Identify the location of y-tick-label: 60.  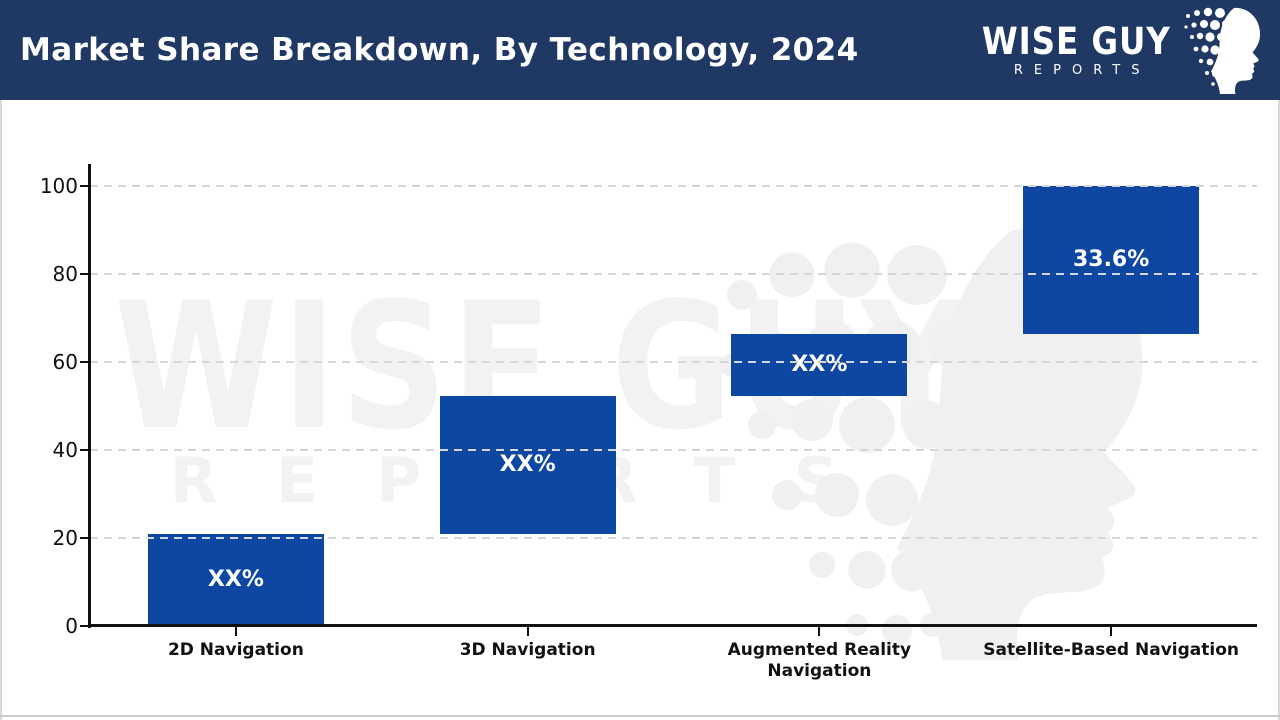
(65, 362).